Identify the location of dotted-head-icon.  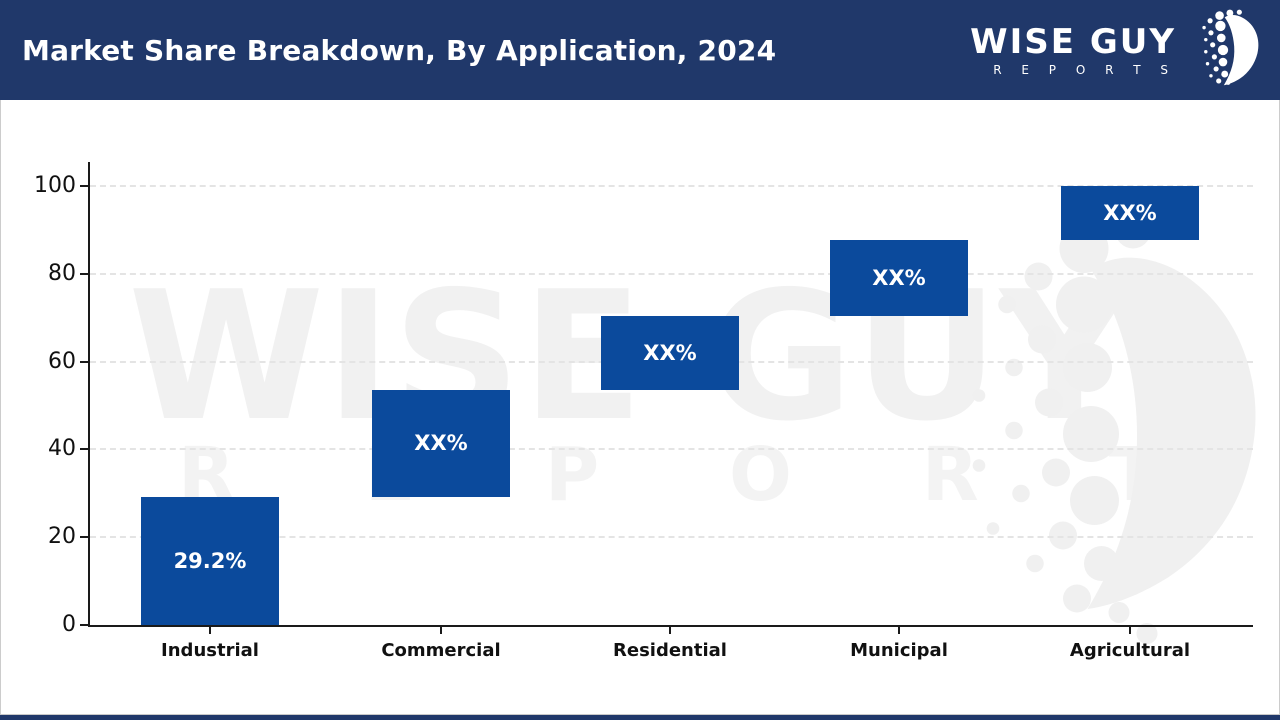
(1230, 47).